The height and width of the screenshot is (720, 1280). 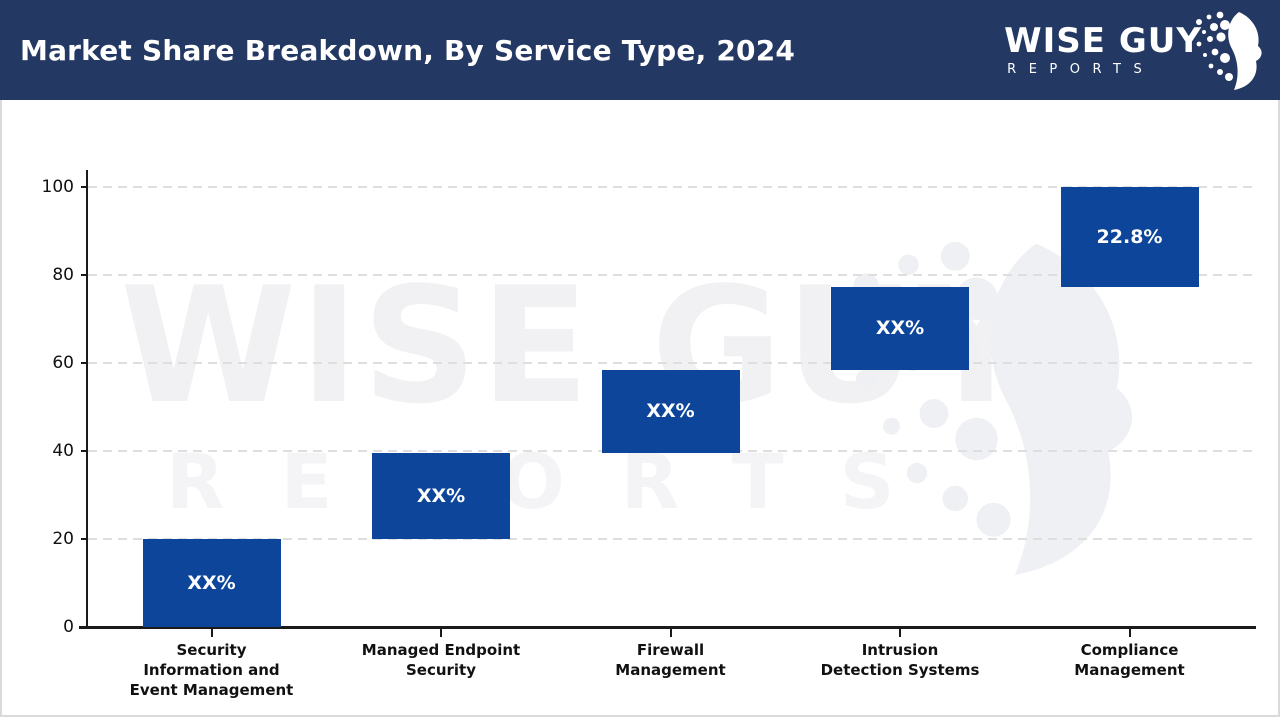 I want to click on category-label: Managed Endpoint Security, so click(x=441, y=660).